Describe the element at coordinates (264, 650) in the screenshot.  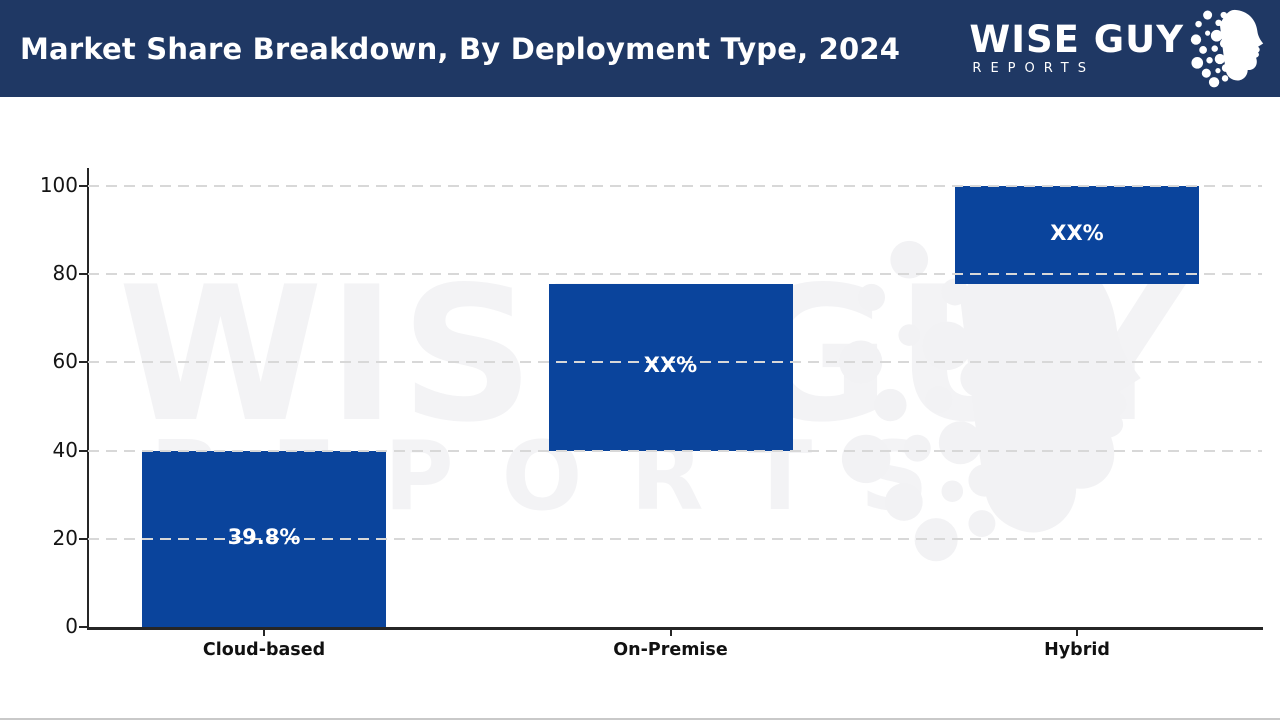
I see `x-category-label: Cloud-based` at that location.